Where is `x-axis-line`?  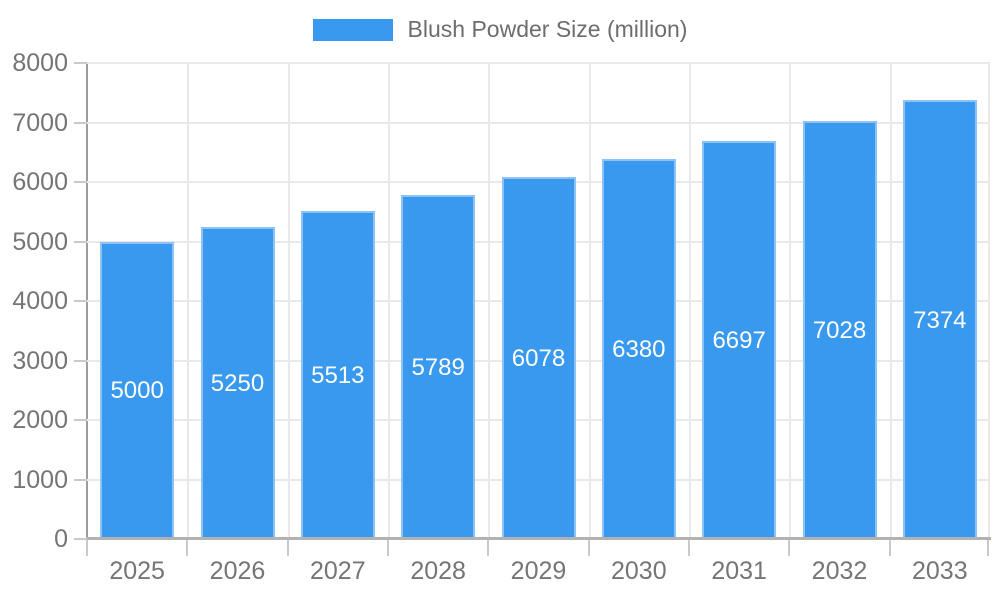 x-axis-line is located at coordinates (538, 538).